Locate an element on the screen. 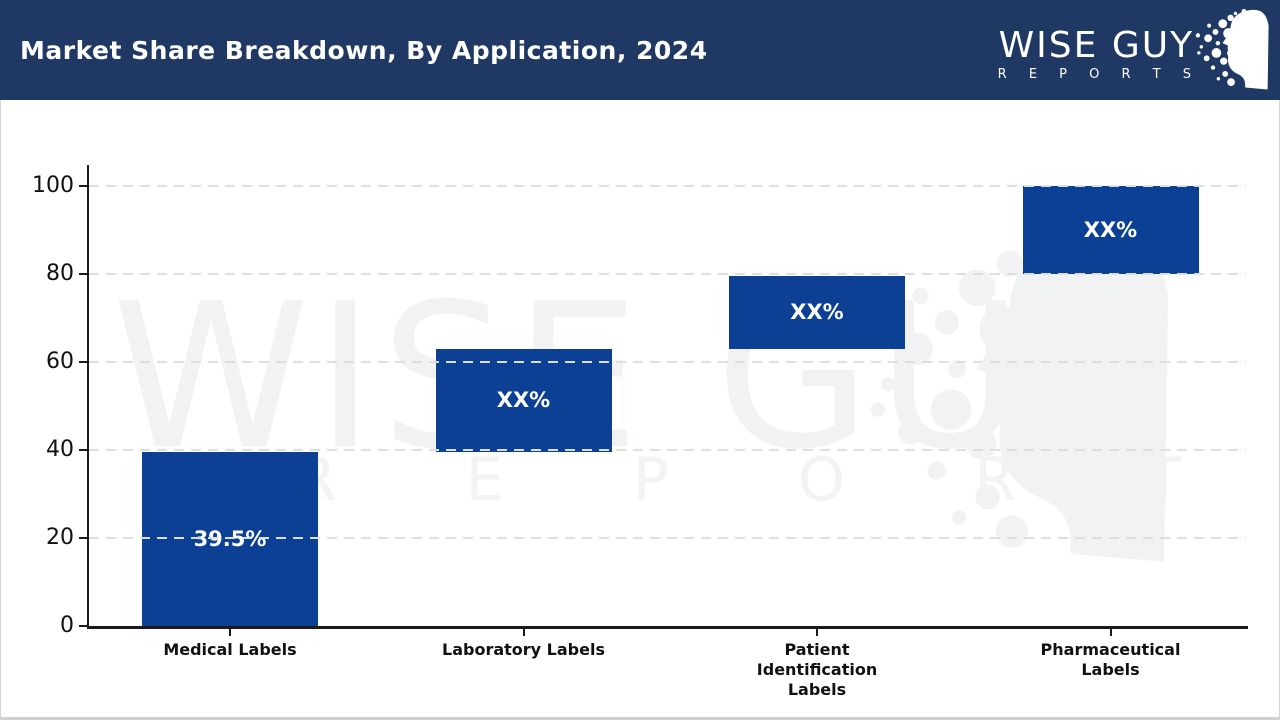  y-axis-line is located at coordinates (88, 396).